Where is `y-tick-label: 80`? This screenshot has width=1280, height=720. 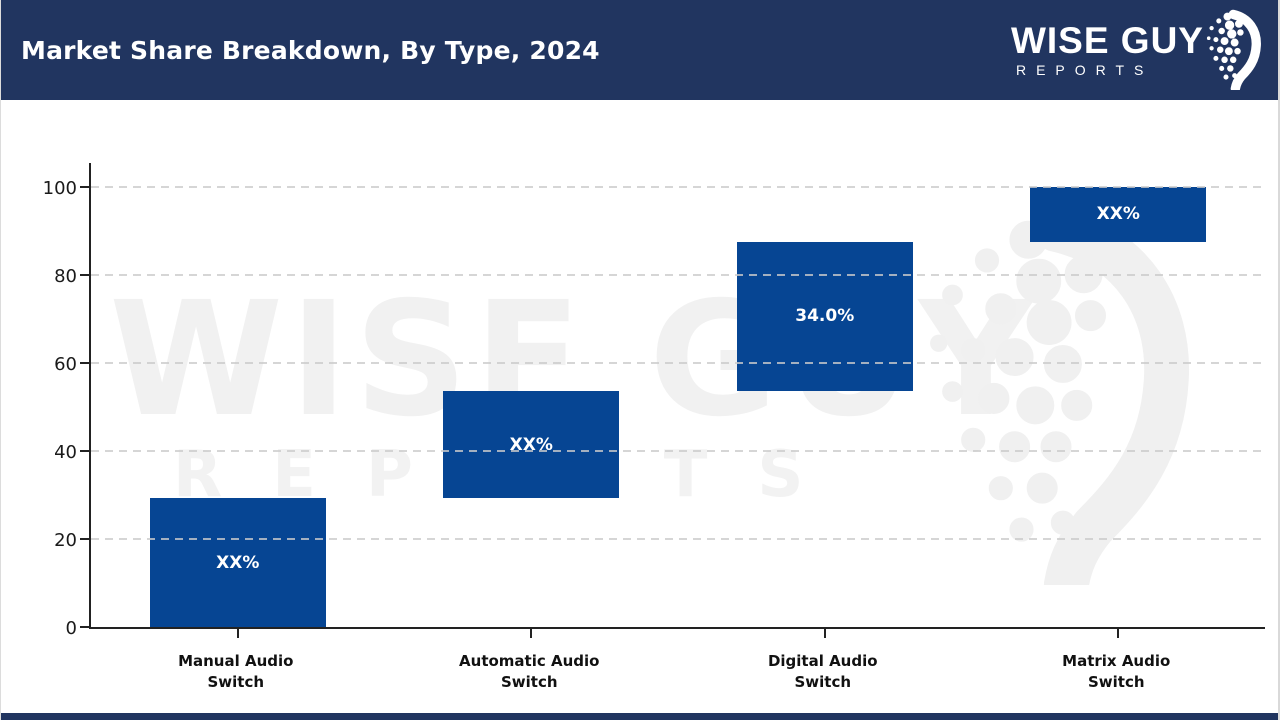
y-tick-label: 80 is located at coordinates (65, 276).